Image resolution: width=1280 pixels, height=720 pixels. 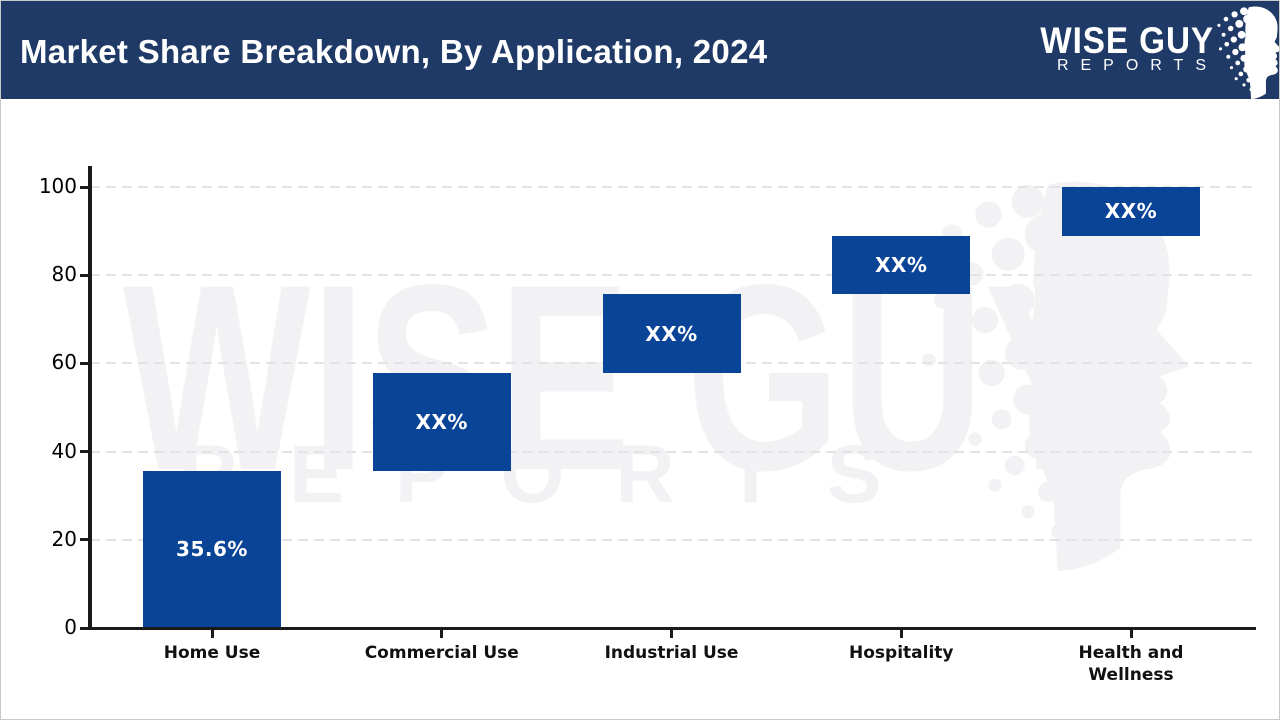 I want to click on bar-hospitality: XX%, so click(x=901, y=265).